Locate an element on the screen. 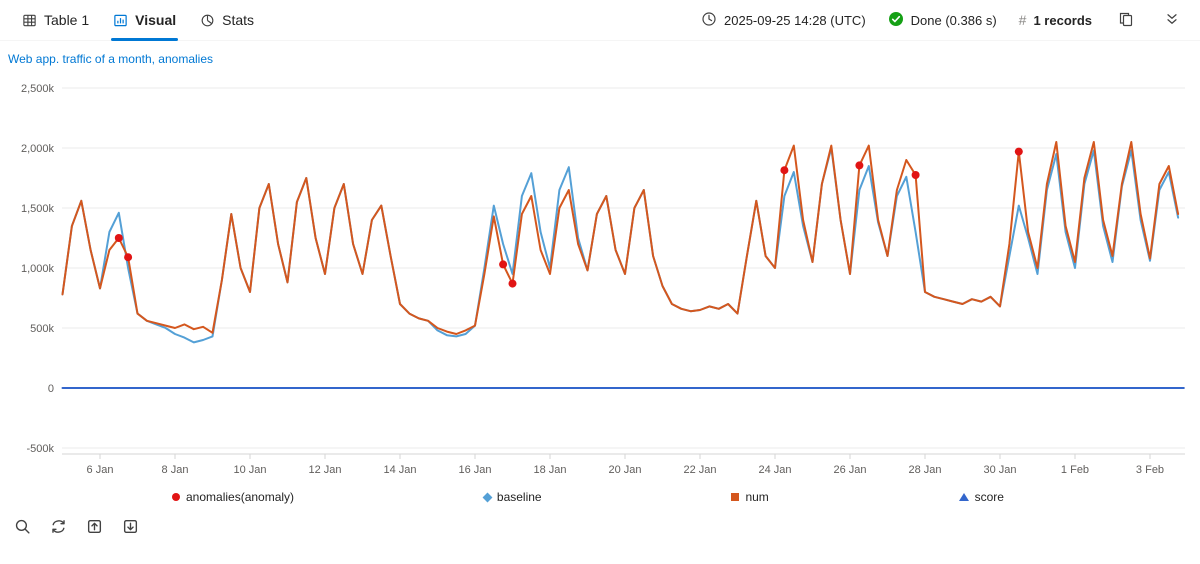 The image size is (1200, 564). legend-label-num: num is located at coordinates (757, 497).